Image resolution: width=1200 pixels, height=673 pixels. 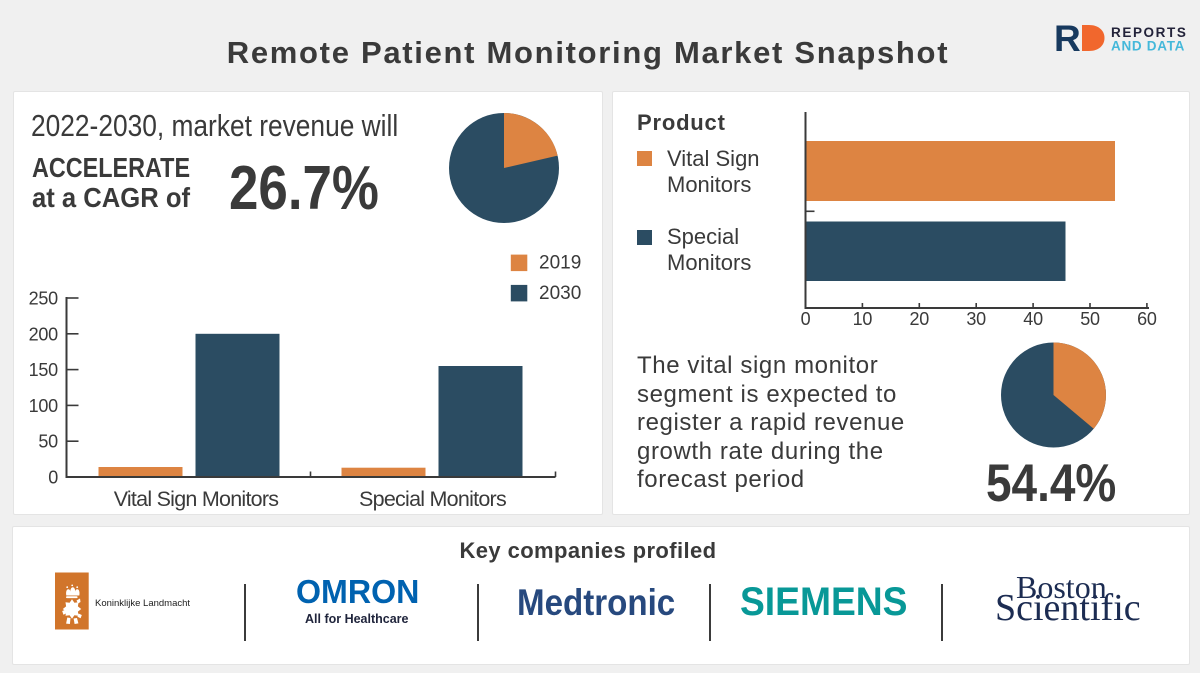 What do you see at coordinates (560, 293) in the screenshot?
I see `svg-text: 2030` at bounding box center [560, 293].